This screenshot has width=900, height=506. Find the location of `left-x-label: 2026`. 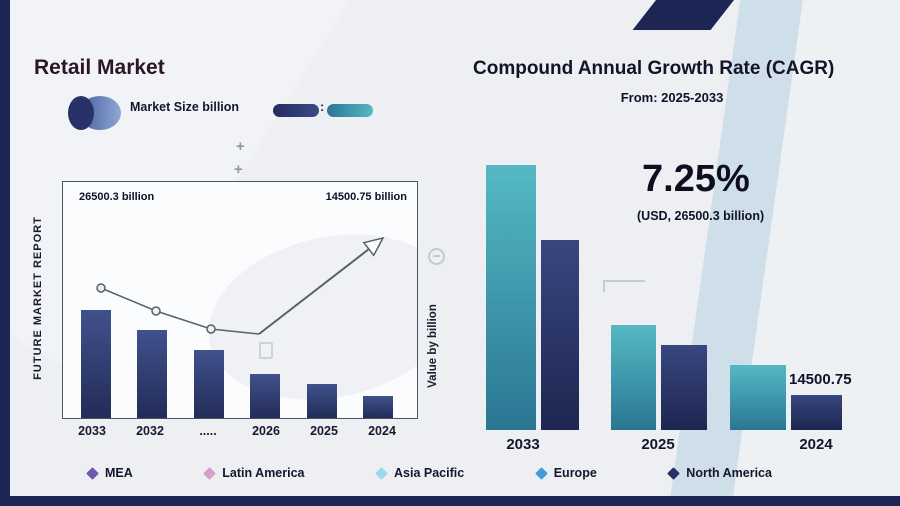

left-x-label: 2026 is located at coordinates (266, 431).